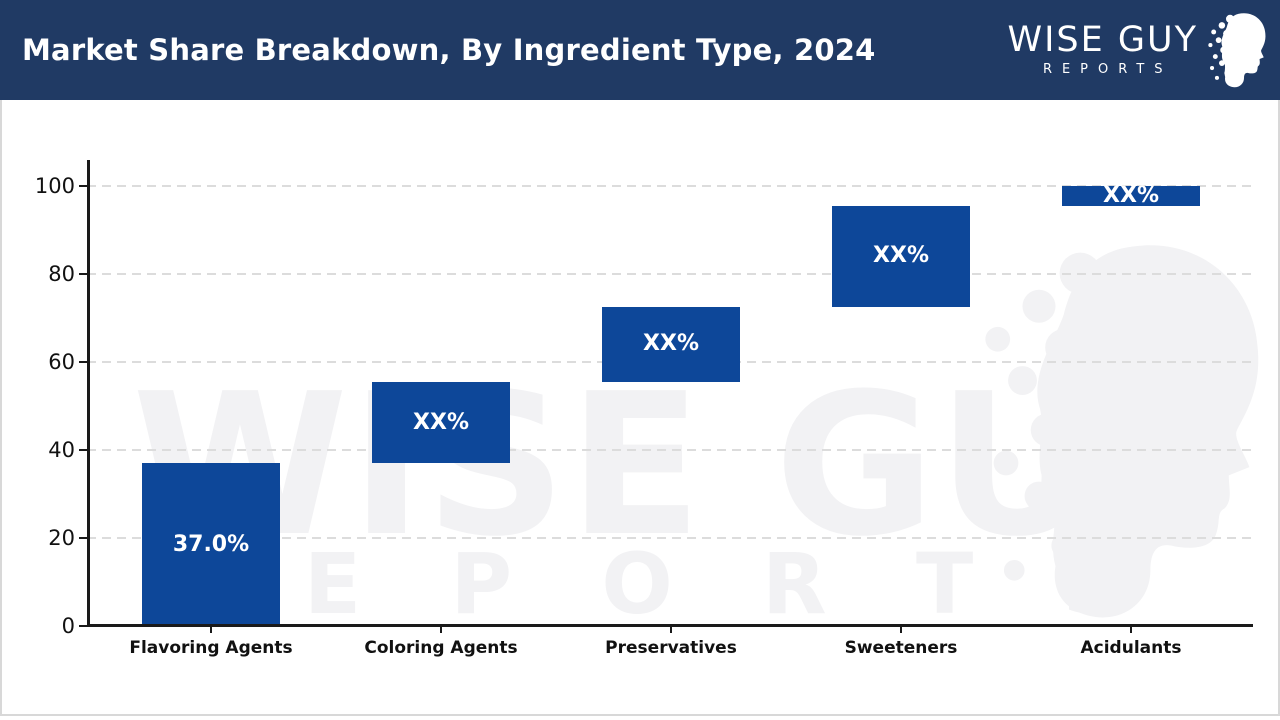 The width and height of the screenshot is (1280, 720). Describe the element at coordinates (671, 648) in the screenshot. I see `x-category-label: Preservatives` at that location.